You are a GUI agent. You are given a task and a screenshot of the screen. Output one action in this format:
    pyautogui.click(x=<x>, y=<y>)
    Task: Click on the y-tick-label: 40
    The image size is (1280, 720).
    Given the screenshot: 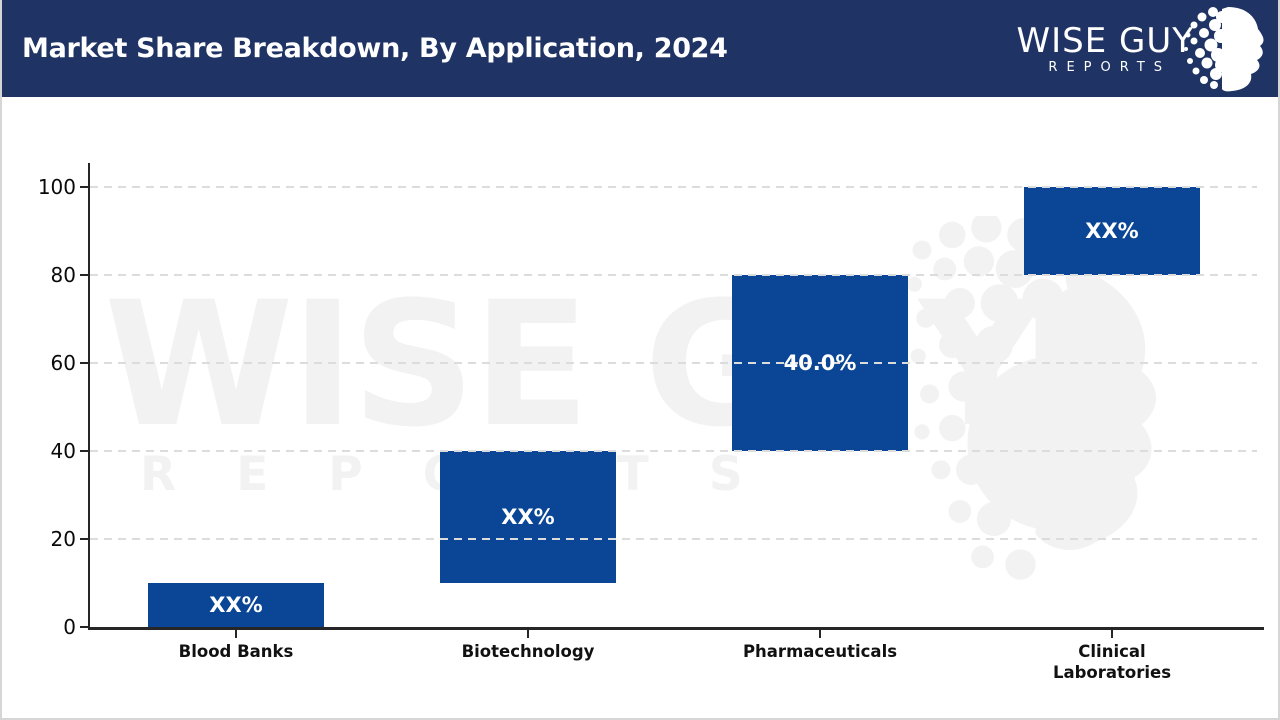 What is the action you would take?
    pyautogui.click(x=63, y=451)
    